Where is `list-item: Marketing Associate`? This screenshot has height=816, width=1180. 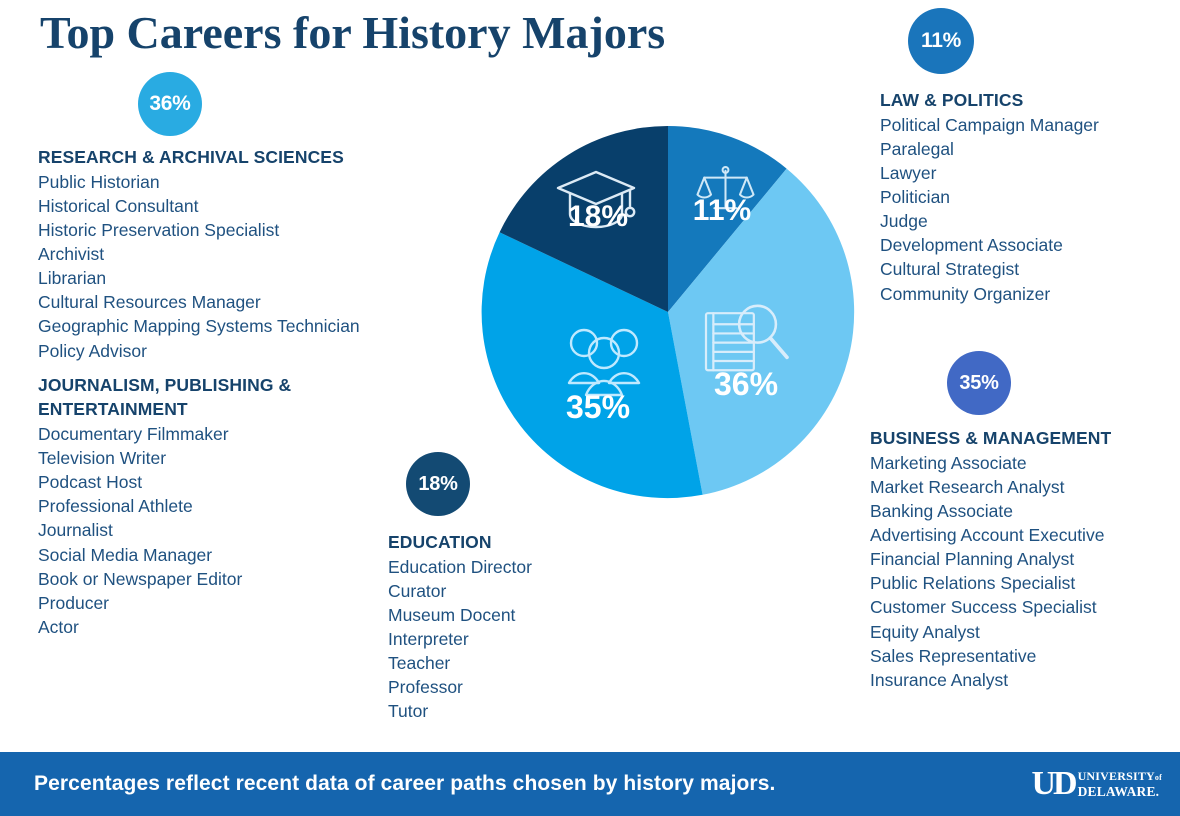 list-item: Marketing Associate is located at coordinates (948, 463).